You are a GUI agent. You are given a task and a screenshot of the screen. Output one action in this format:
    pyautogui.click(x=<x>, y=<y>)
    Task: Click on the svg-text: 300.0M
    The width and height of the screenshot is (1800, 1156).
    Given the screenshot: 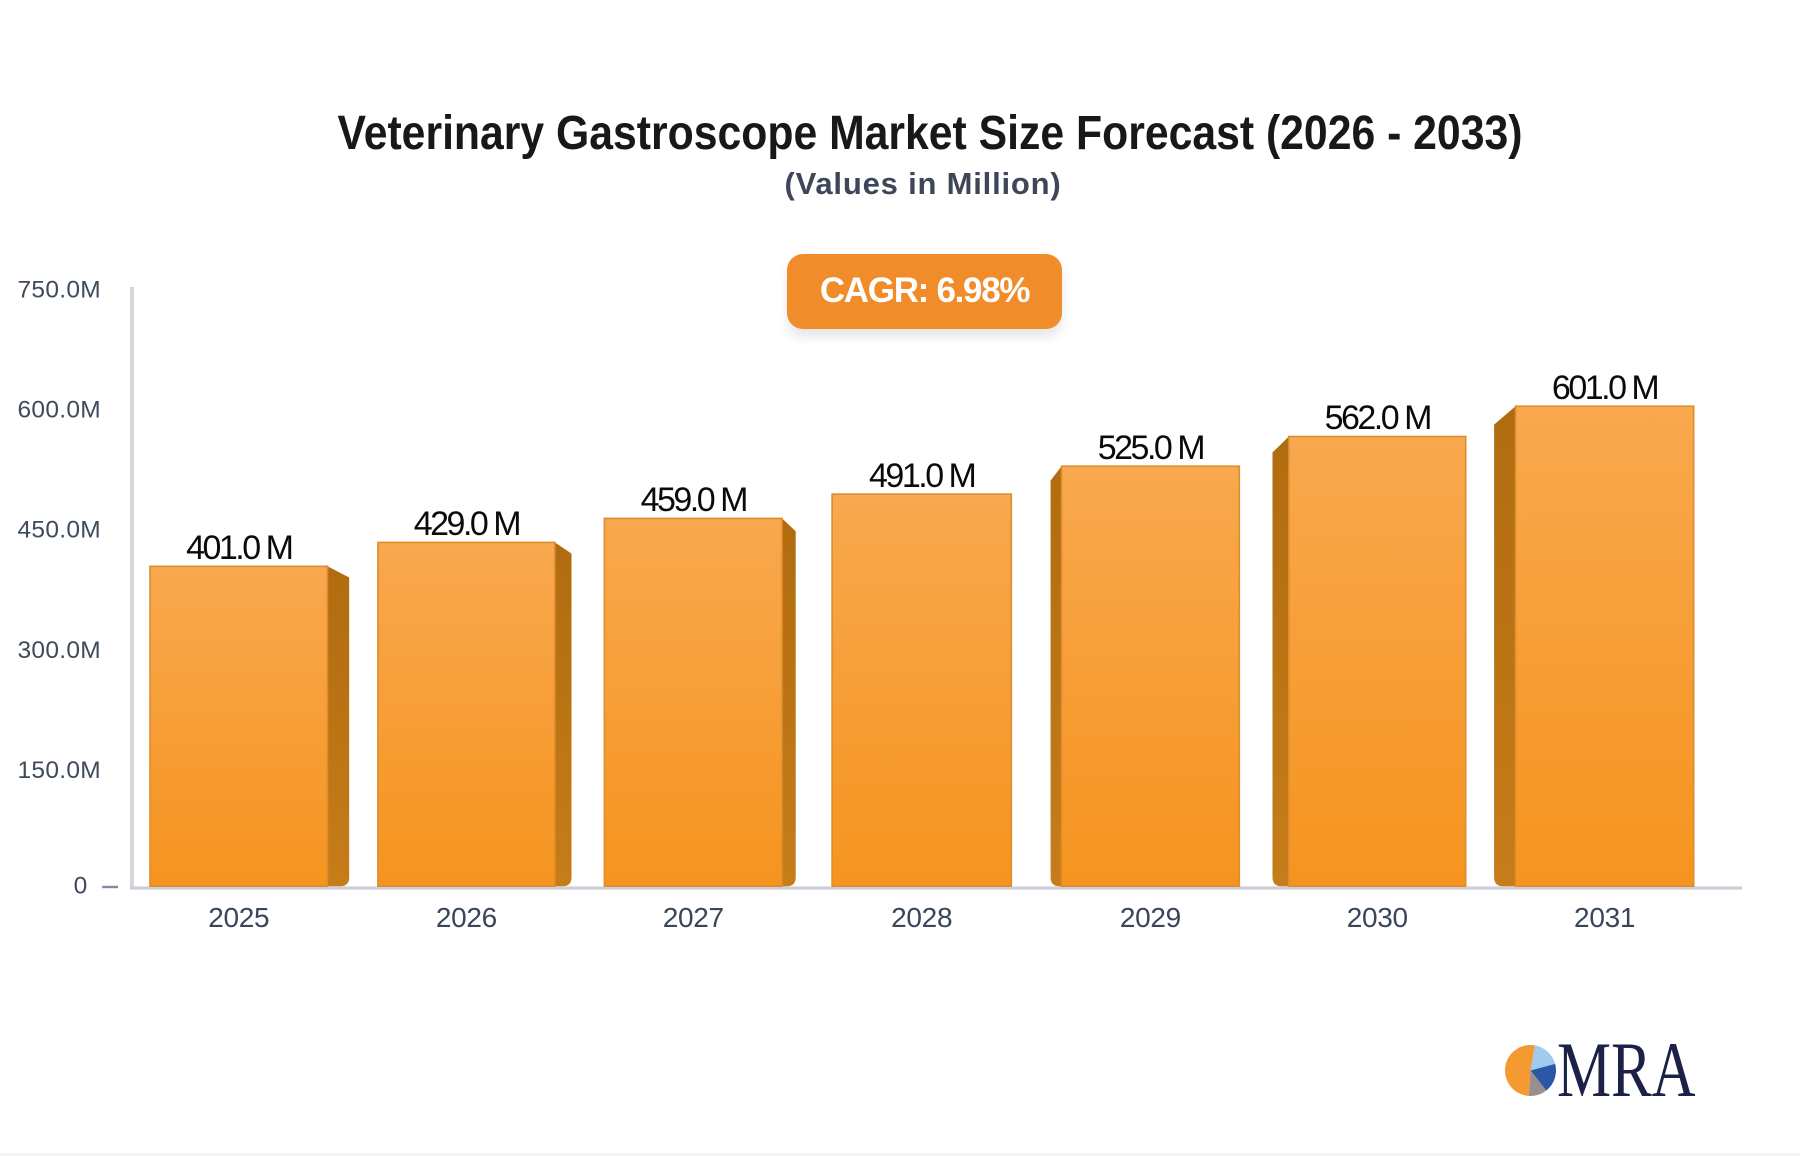 What is the action you would take?
    pyautogui.click(x=59, y=650)
    